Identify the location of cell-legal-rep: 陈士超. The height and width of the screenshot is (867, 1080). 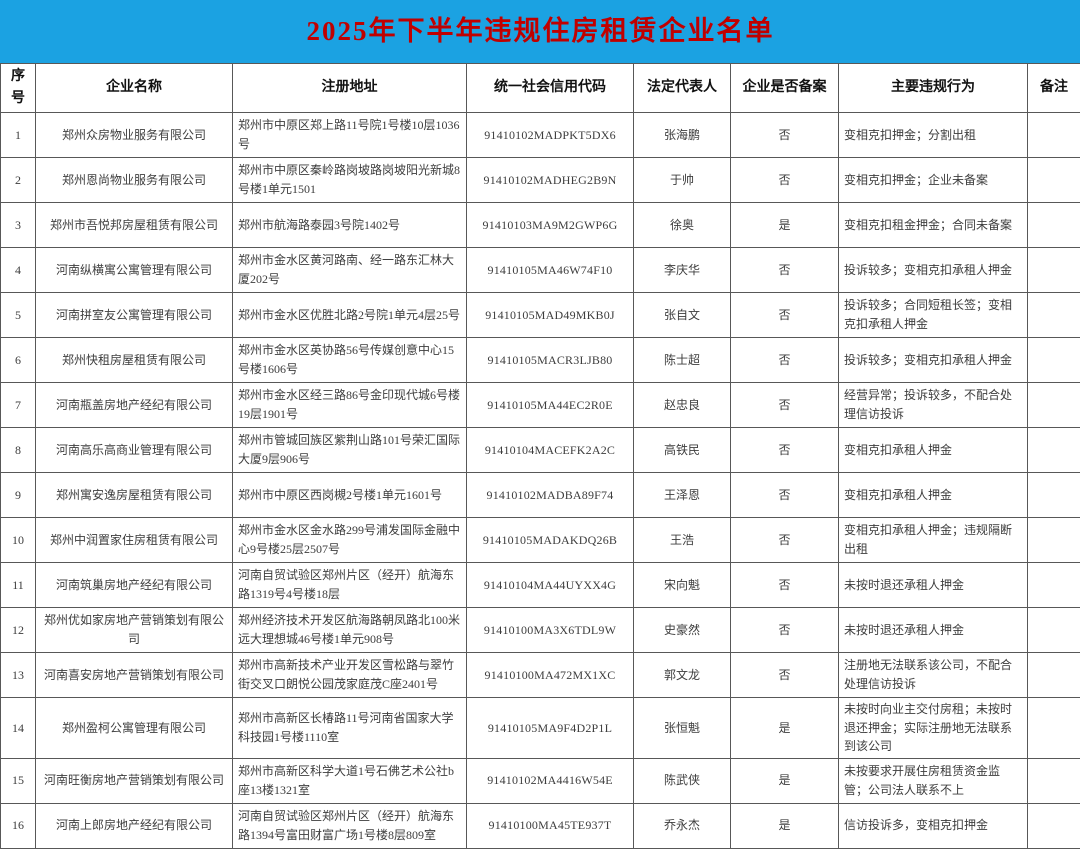
(682, 360).